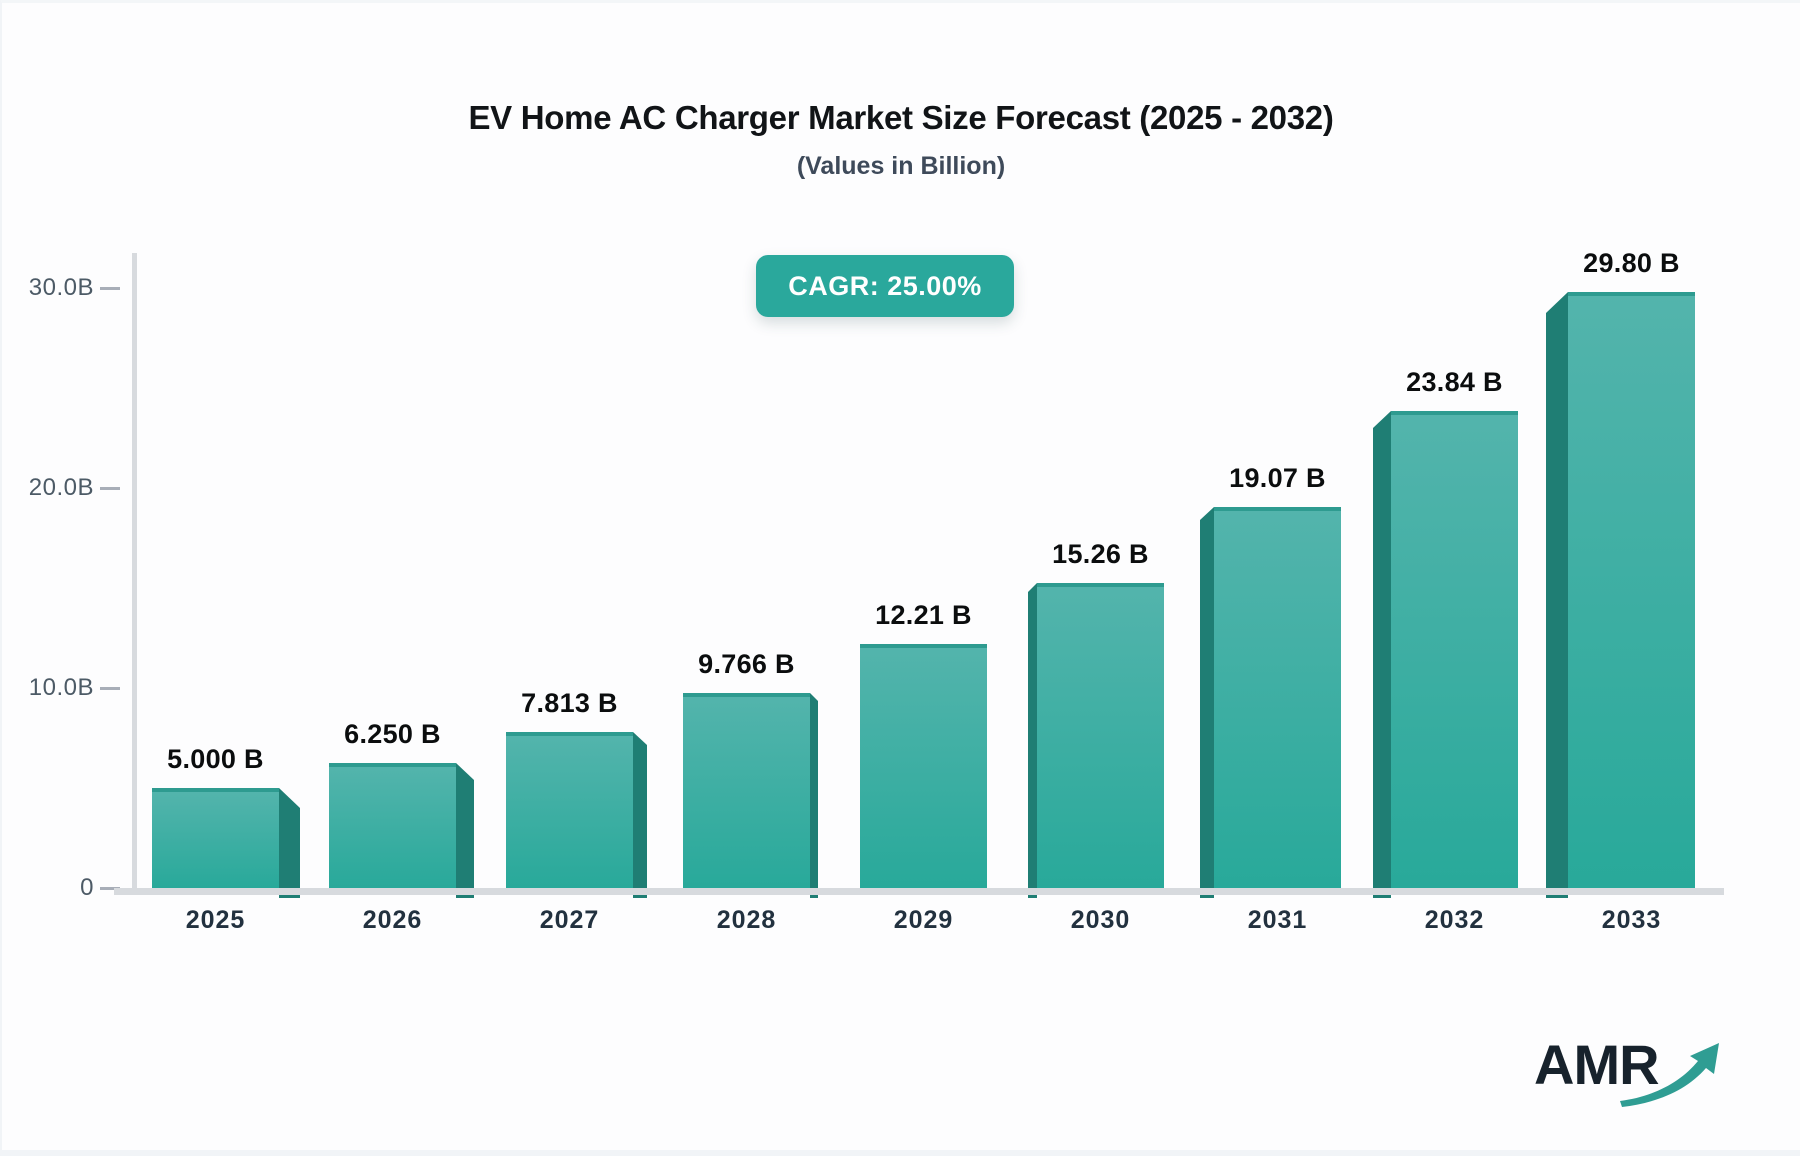 This screenshot has height=1156, width=1800. Describe the element at coordinates (746, 791) in the screenshot. I see `bar-face-2028` at that location.